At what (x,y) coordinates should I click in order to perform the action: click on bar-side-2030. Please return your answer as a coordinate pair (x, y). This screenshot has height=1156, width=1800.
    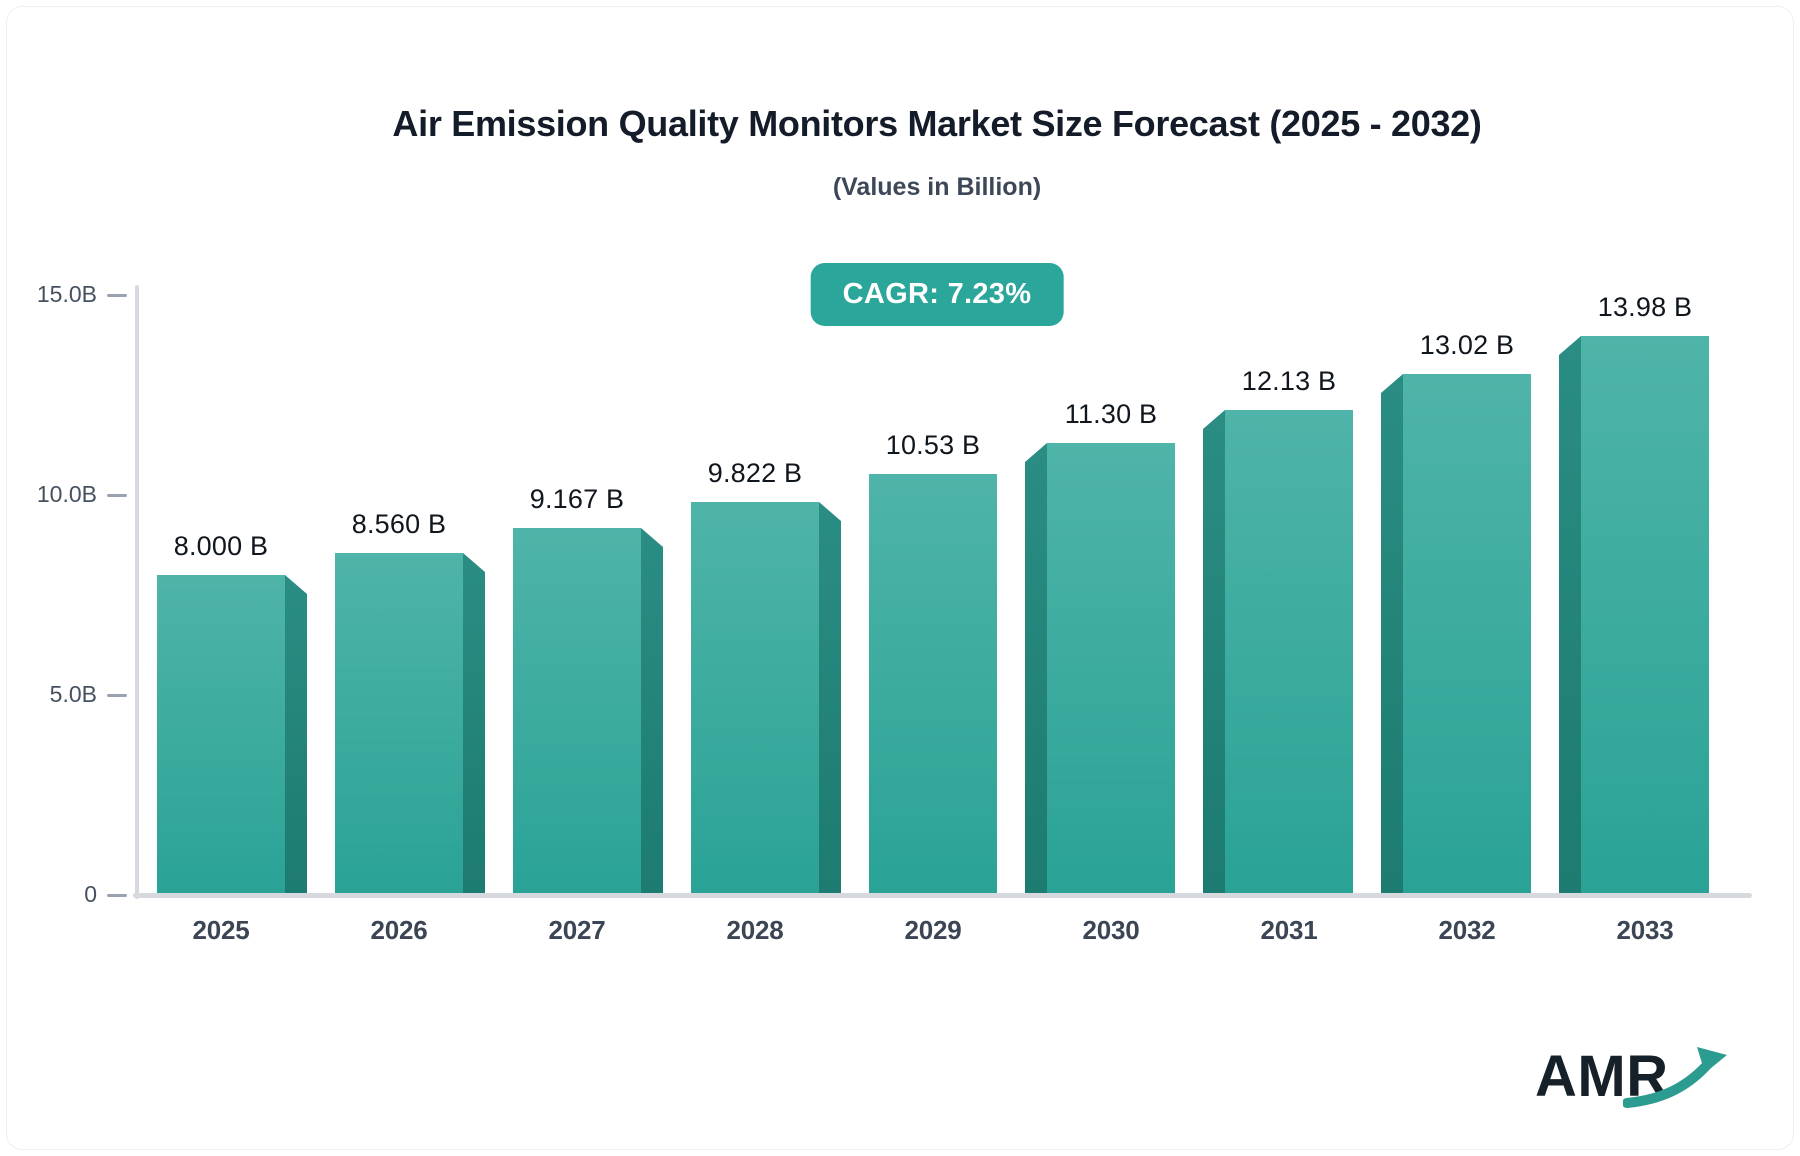
    Looking at the image, I should click on (1036, 669).